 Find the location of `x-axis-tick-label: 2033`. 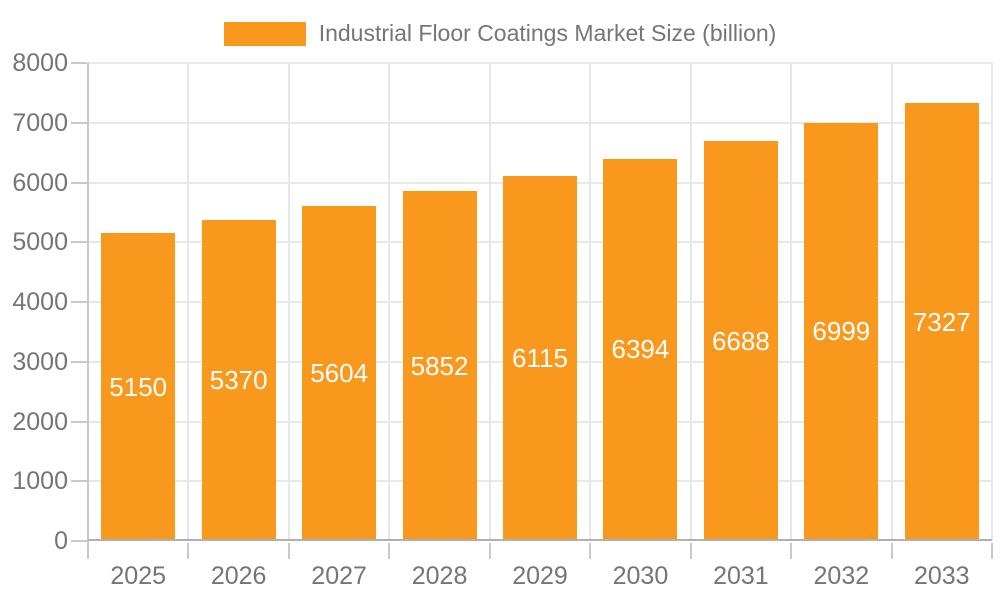

x-axis-tick-label: 2033 is located at coordinates (941, 576).